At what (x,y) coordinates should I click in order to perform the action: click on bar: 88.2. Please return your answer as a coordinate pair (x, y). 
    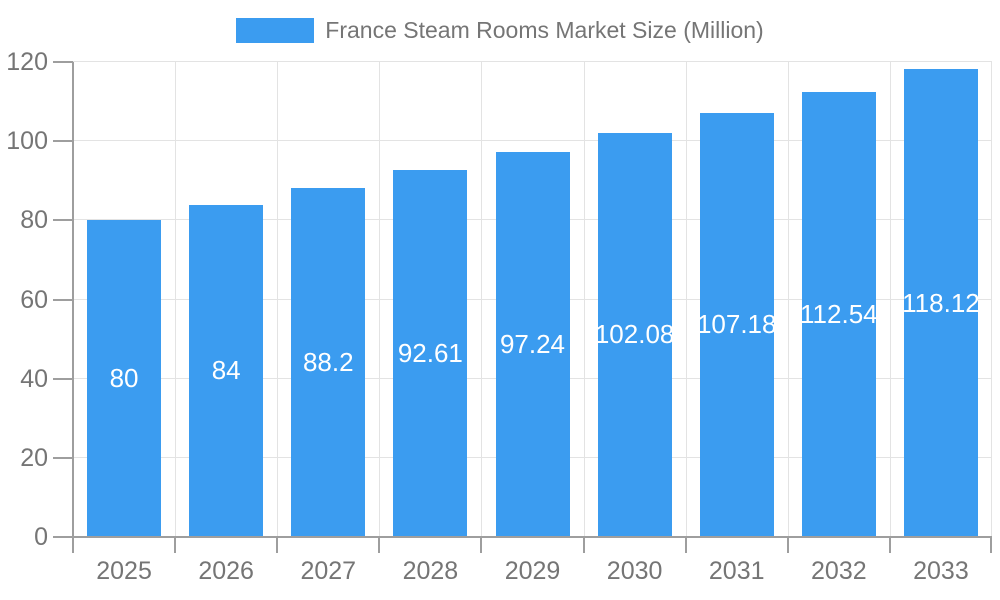
    Looking at the image, I should click on (328, 362).